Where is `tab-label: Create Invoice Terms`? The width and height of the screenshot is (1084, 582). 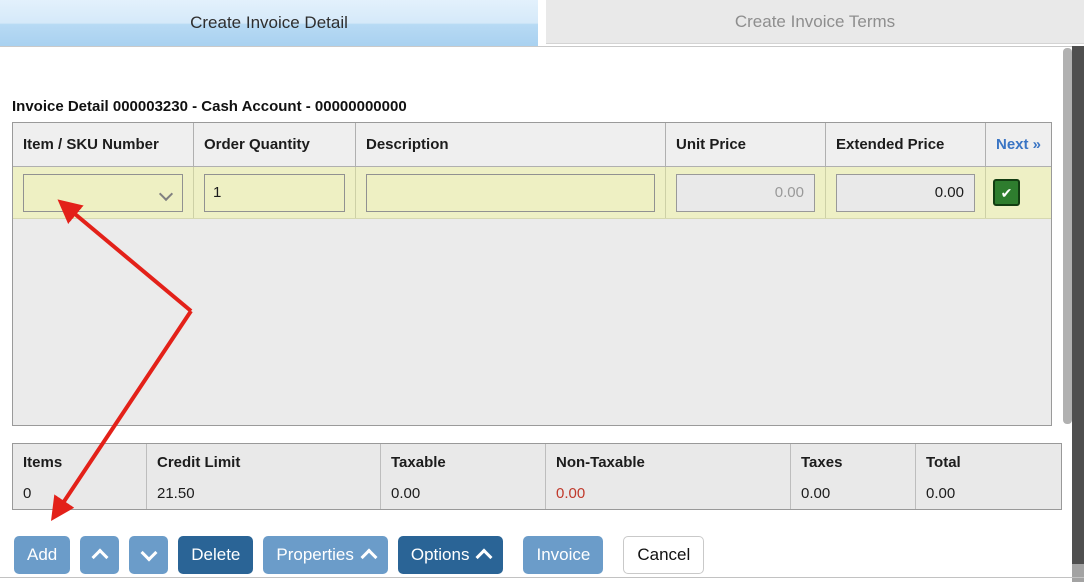 tab-label: Create Invoice Terms is located at coordinates (815, 21).